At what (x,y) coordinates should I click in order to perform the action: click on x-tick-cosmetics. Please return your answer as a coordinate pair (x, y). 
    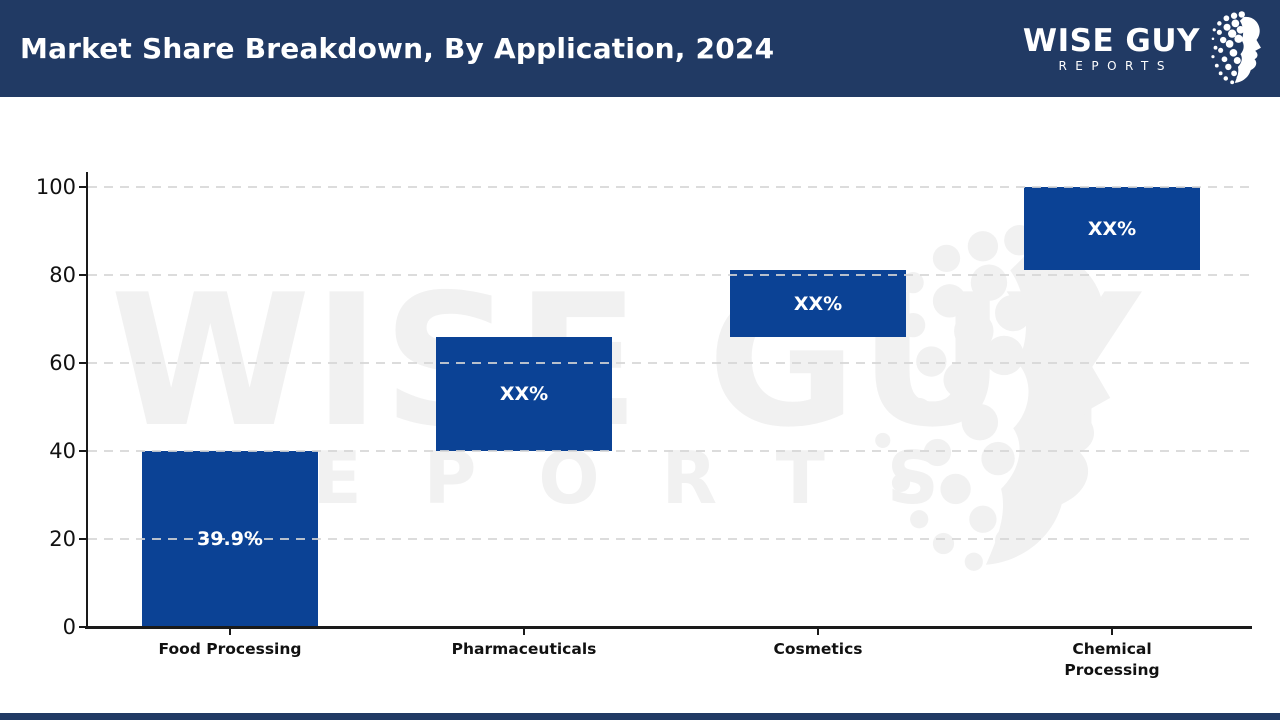
    Looking at the image, I should click on (818, 631).